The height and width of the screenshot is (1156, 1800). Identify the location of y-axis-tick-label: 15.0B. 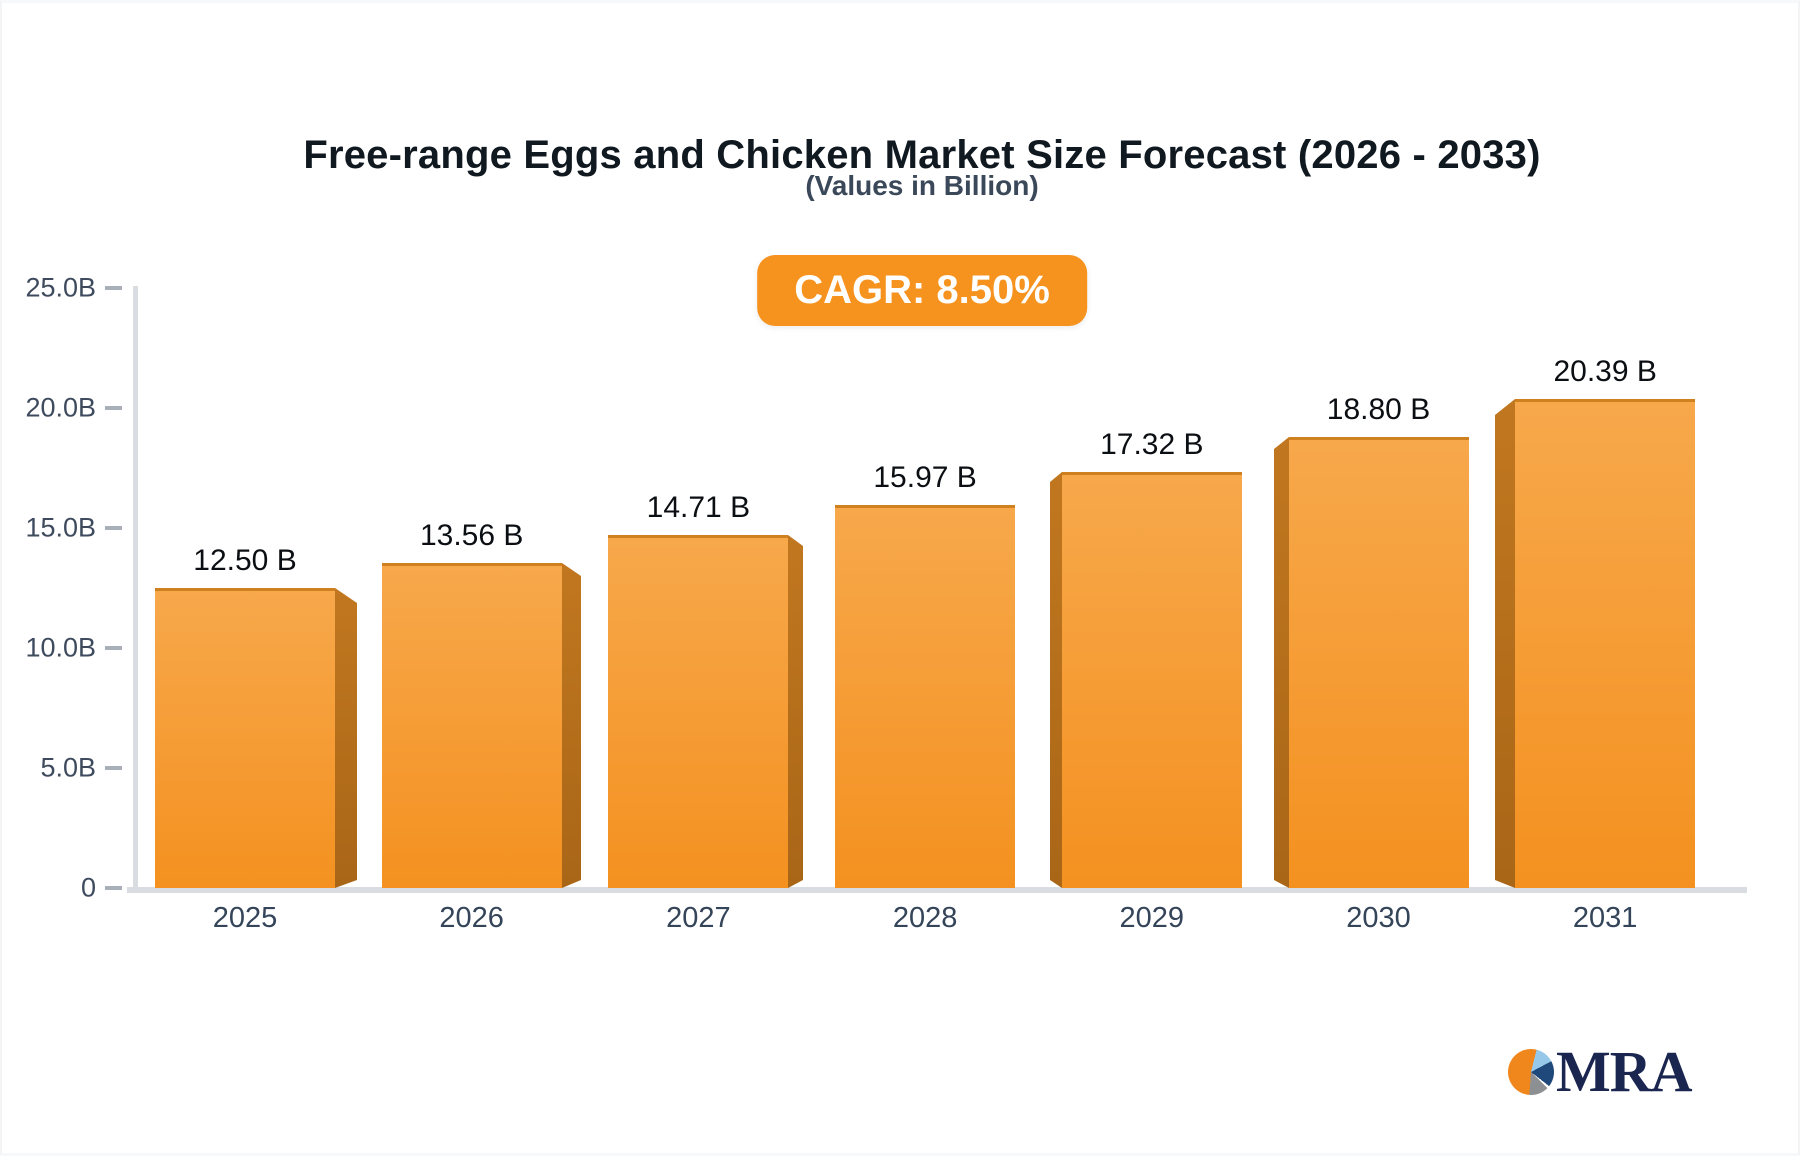
(60, 527).